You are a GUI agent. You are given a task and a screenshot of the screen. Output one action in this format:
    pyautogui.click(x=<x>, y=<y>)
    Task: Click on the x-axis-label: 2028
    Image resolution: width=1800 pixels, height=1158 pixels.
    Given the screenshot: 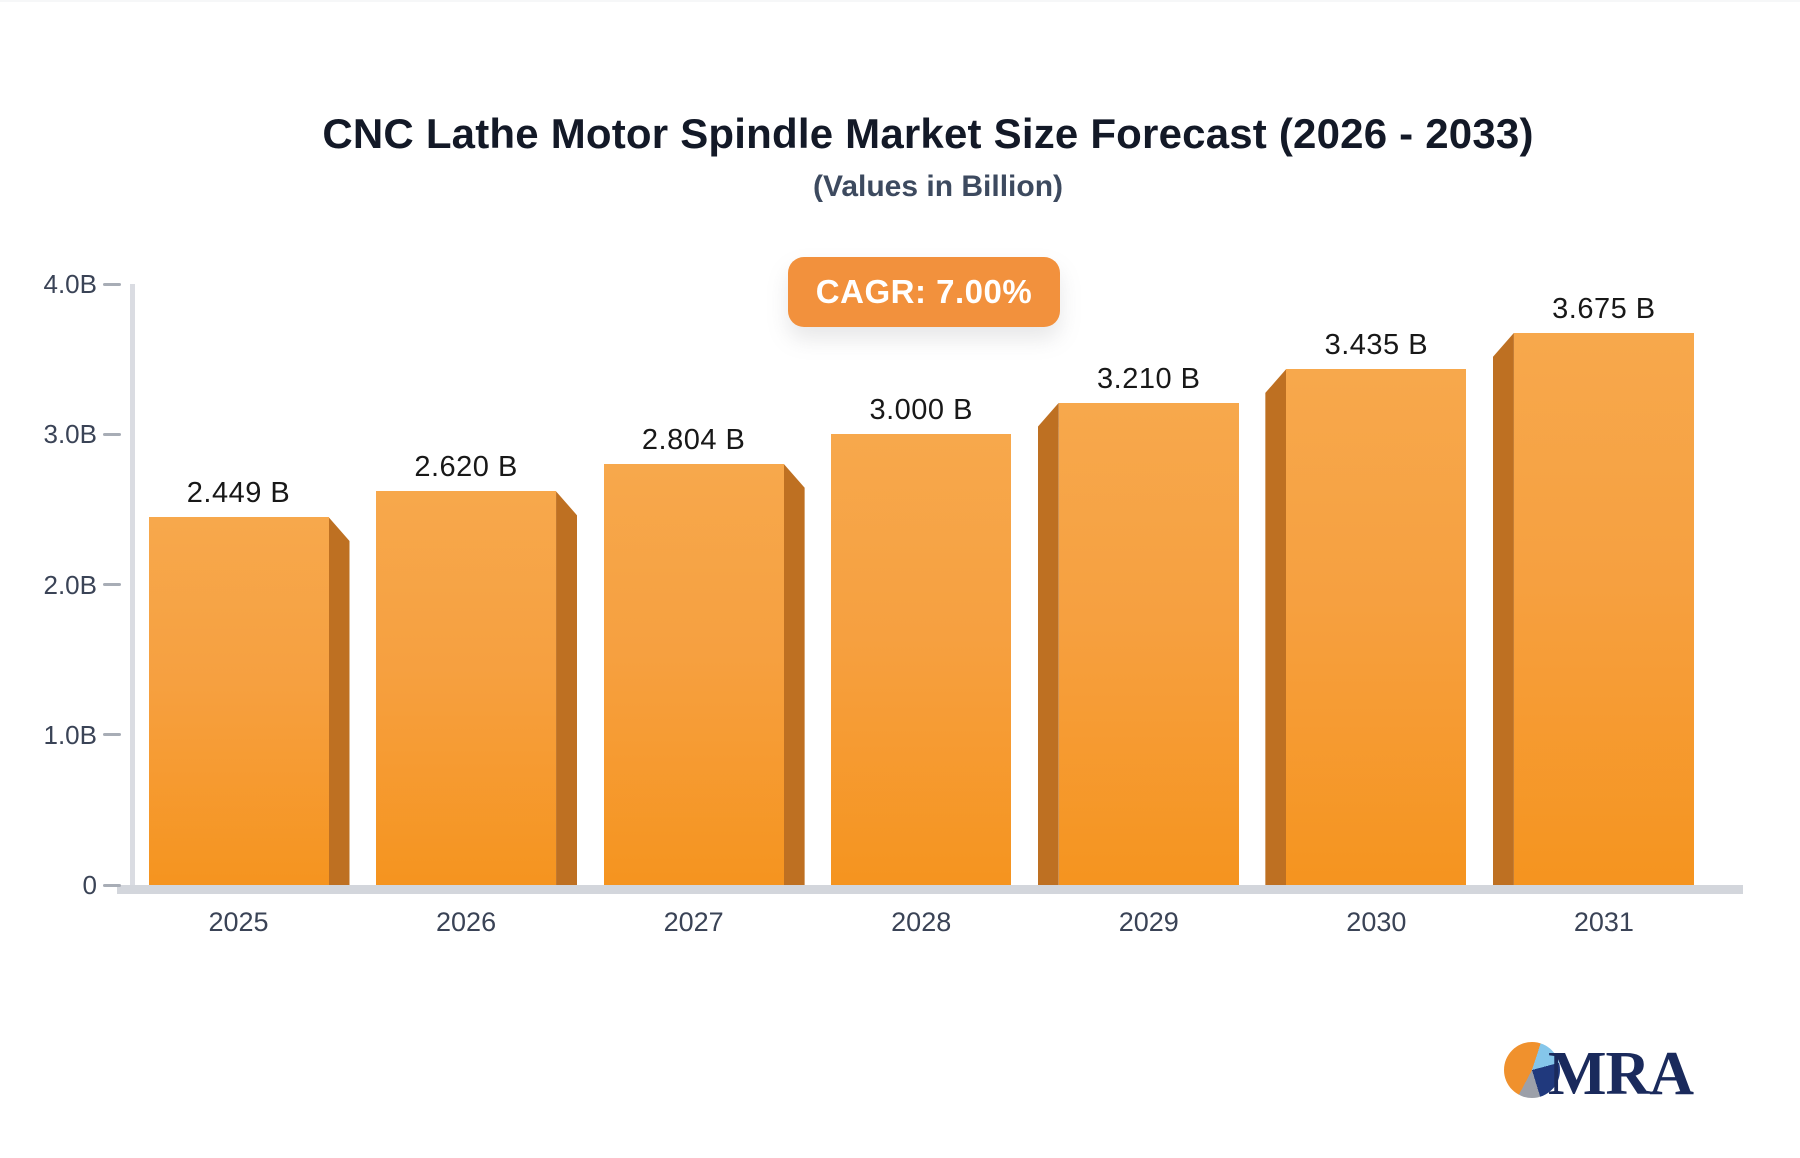 What is the action you would take?
    pyautogui.click(x=921, y=922)
    